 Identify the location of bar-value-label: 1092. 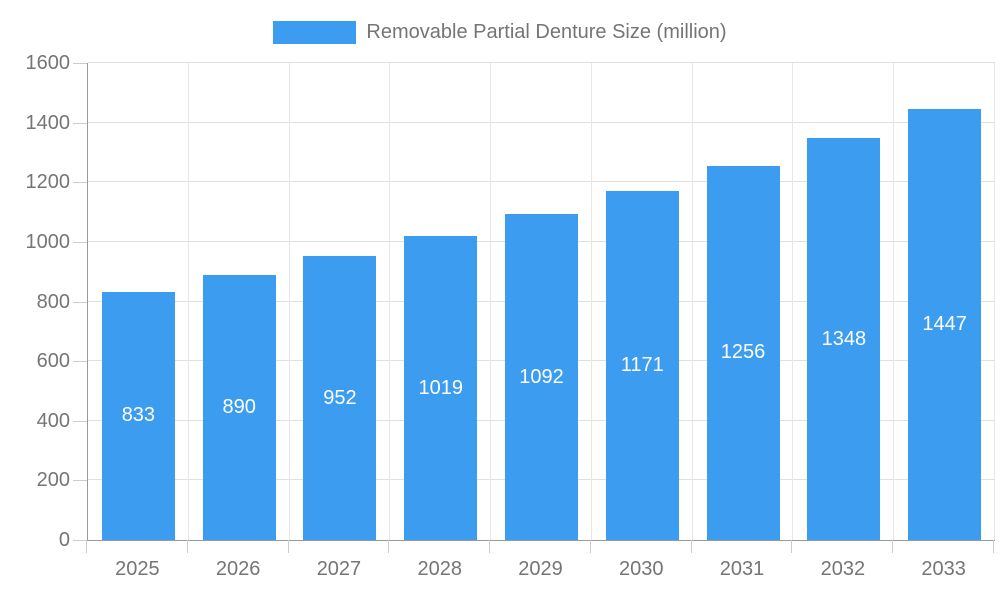
(541, 376).